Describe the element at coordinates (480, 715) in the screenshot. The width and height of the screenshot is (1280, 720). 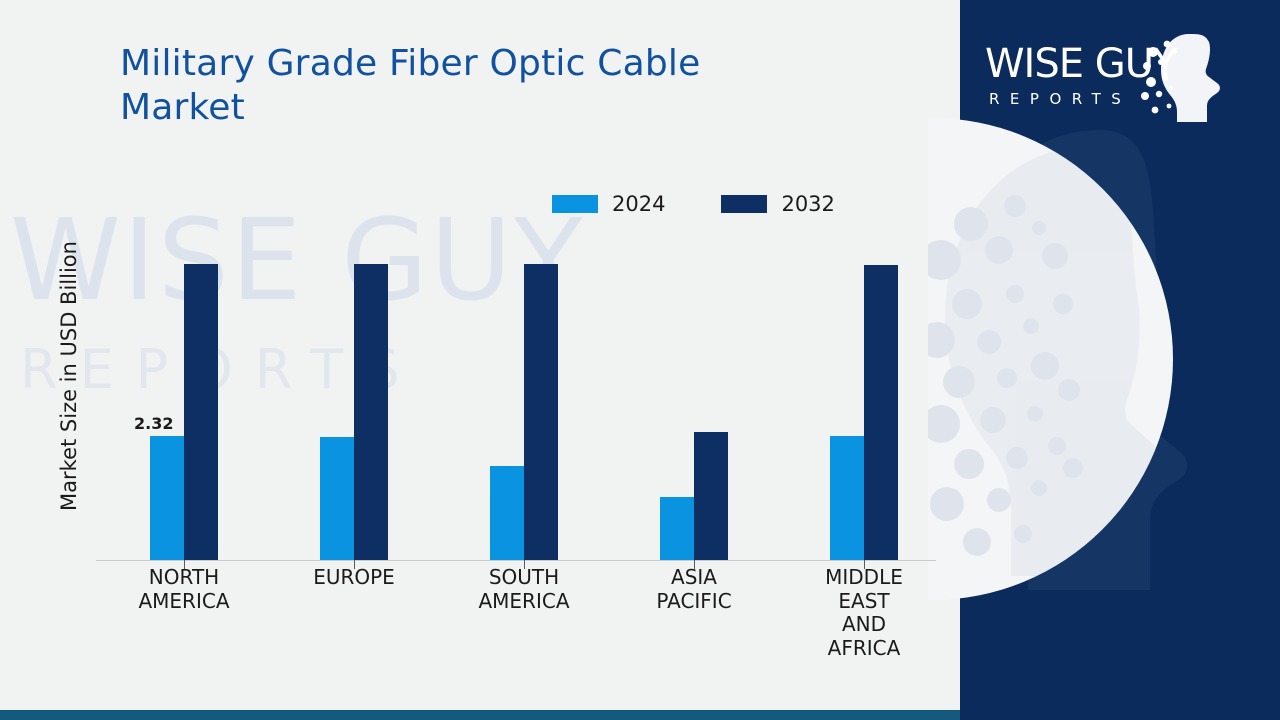
I see `bottom-accent-bar` at that location.